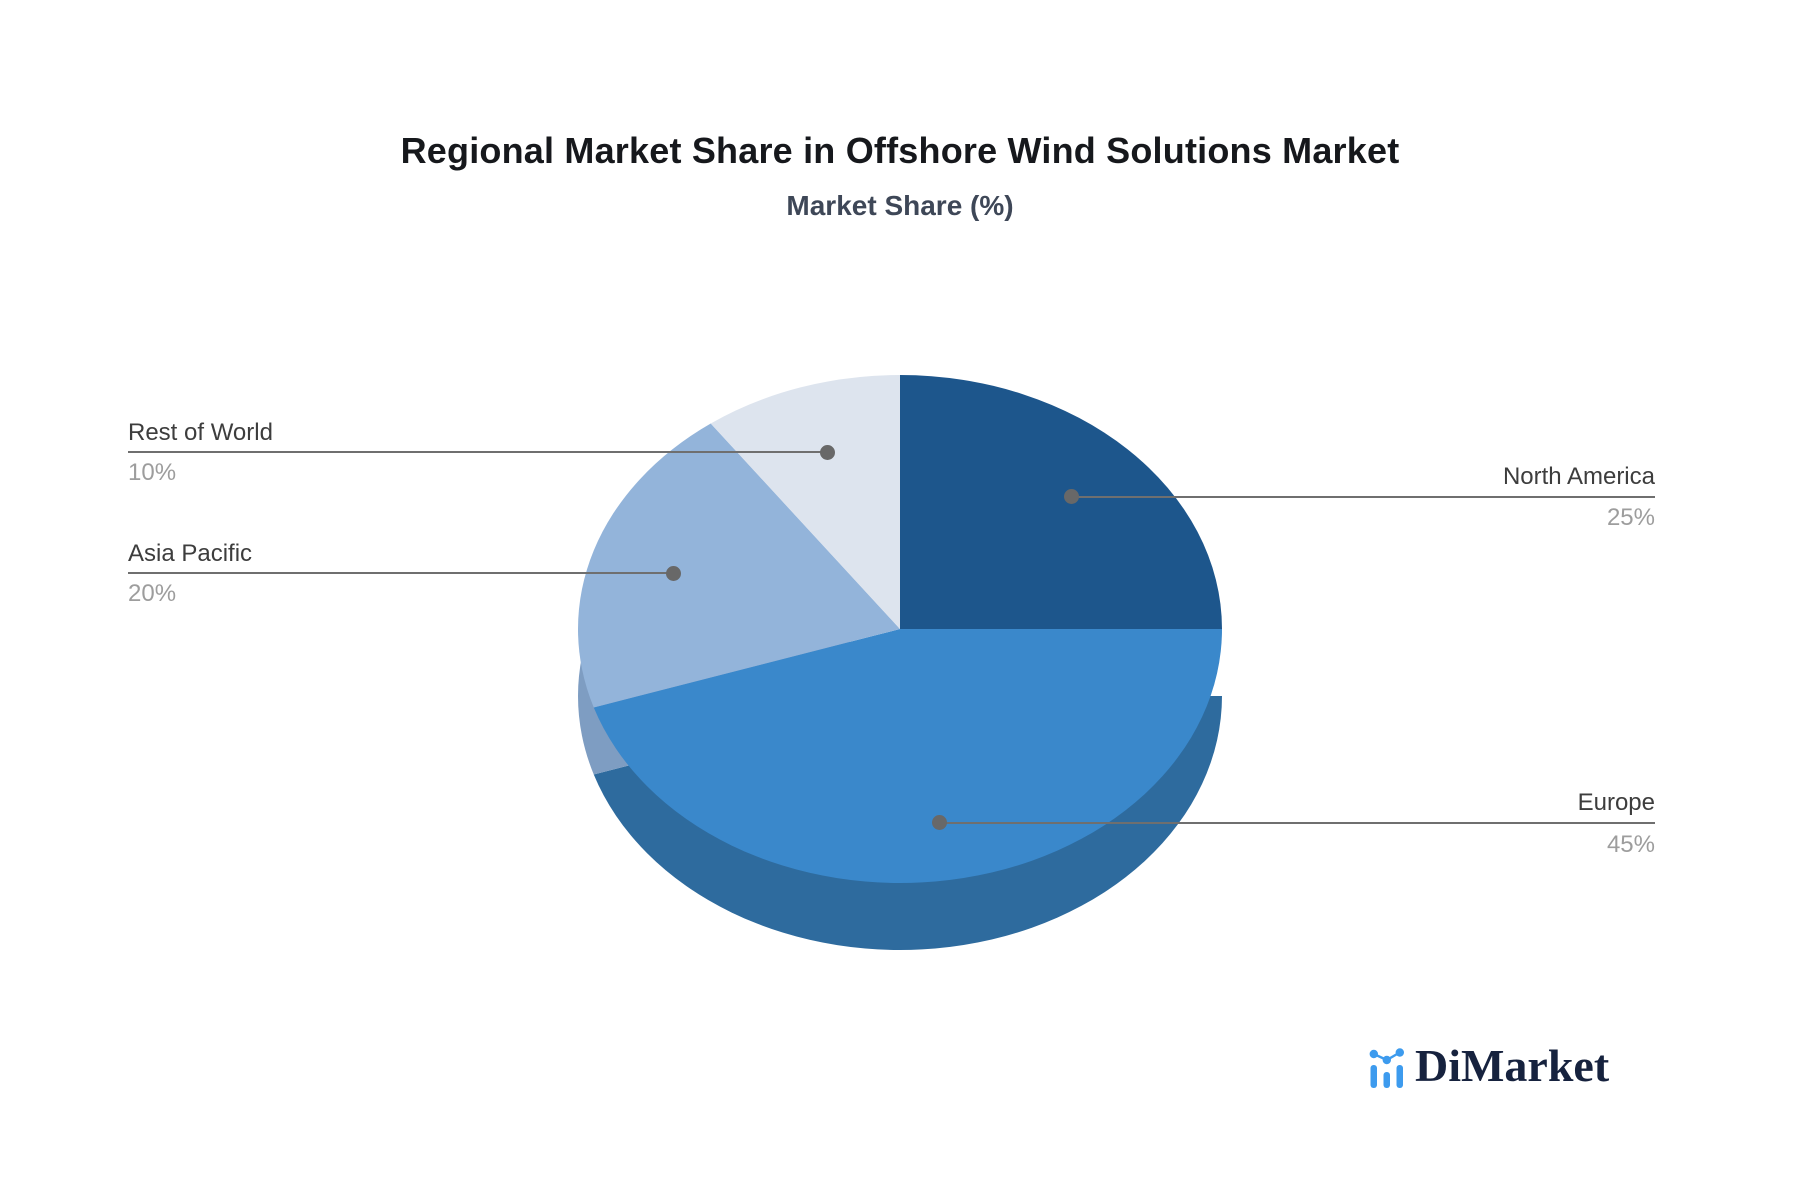 Image resolution: width=1800 pixels, height=1196 pixels. Describe the element at coordinates (939, 822) in the screenshot. I see `leader-dot-europe` at that location.